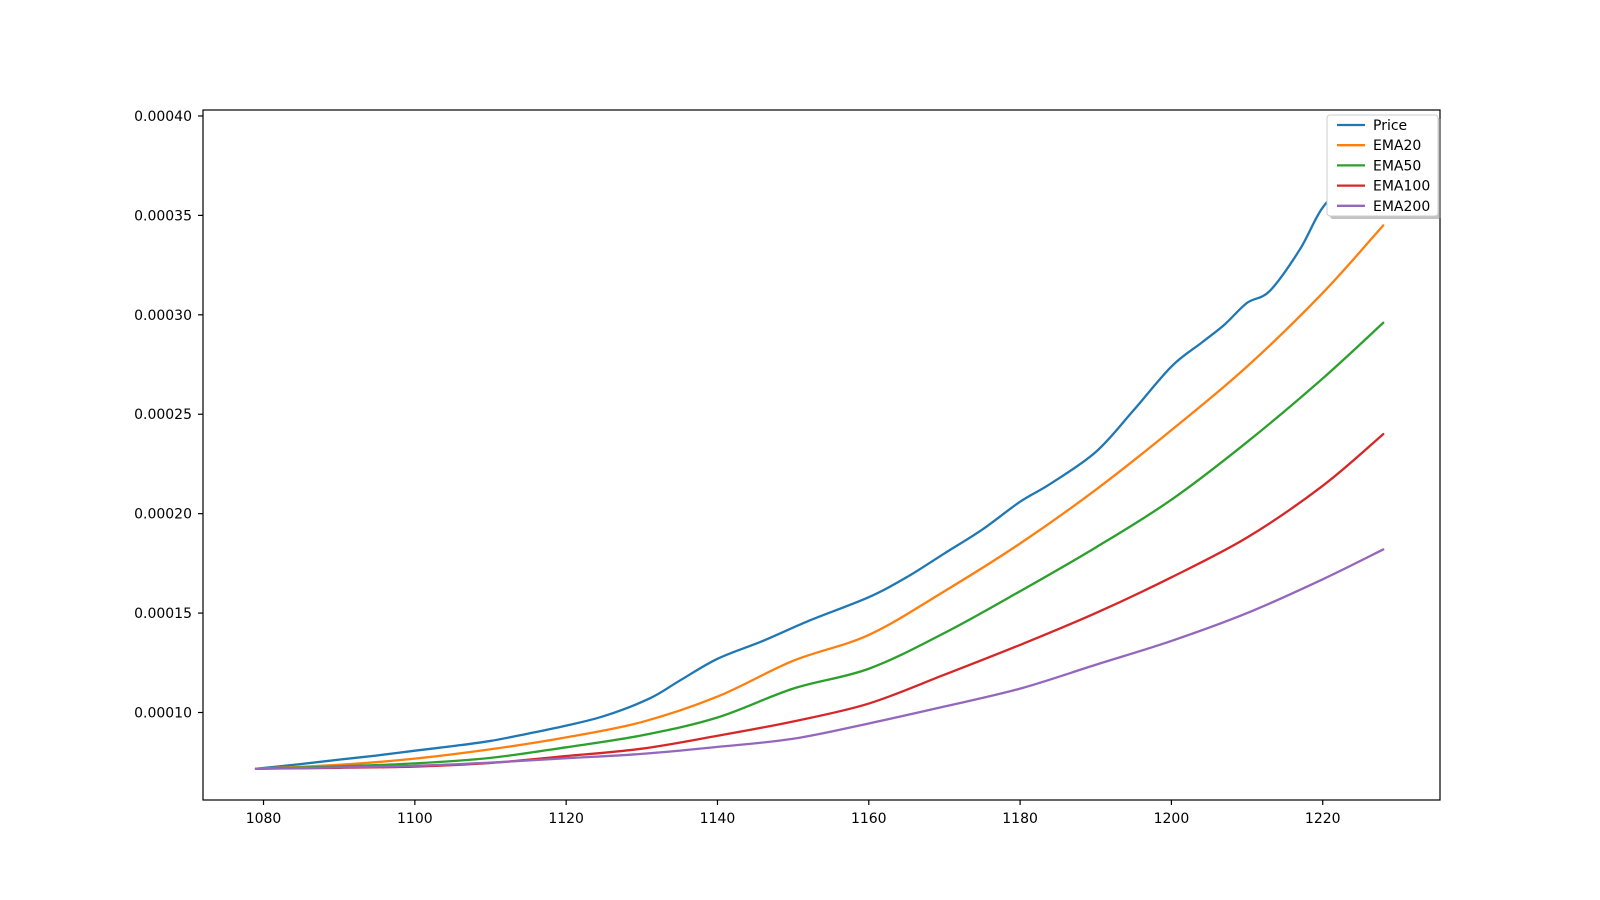 The width and height of the screenshot is (1600, 900). Describe the element at coordinates (163, 117) in the screenshot. I see `y-tick-label: 0.00040` at that location.